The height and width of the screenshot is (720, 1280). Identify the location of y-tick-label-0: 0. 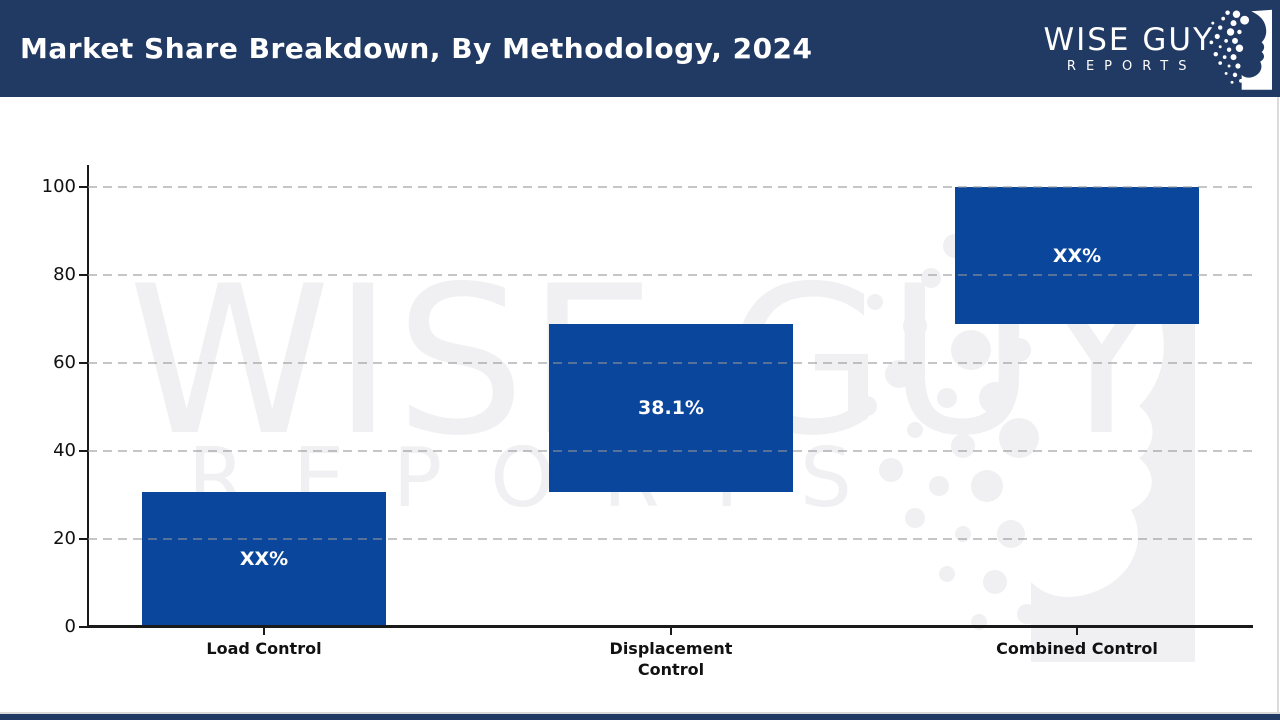
(70, 626).